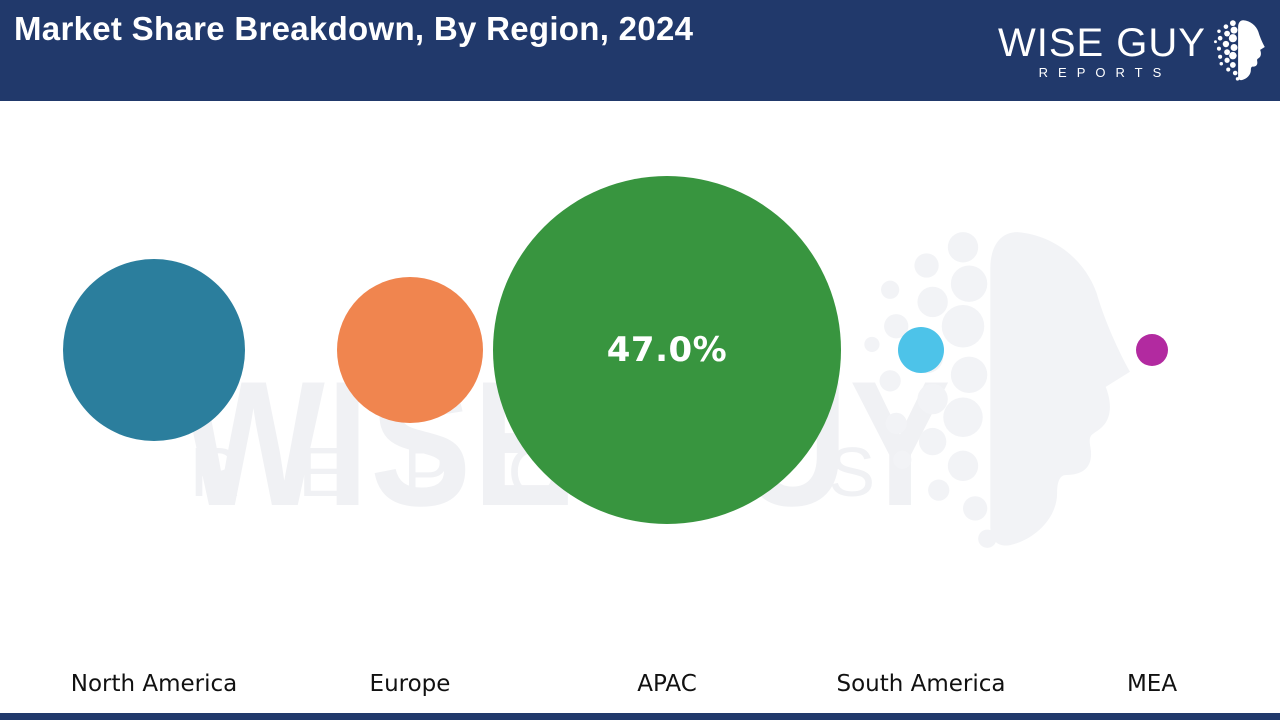 This screenshot has height=720, width=1280. What do you see at coordinates (640, 716) in the screenshot?
I see `footer-band` at bounding box center [640, 716].